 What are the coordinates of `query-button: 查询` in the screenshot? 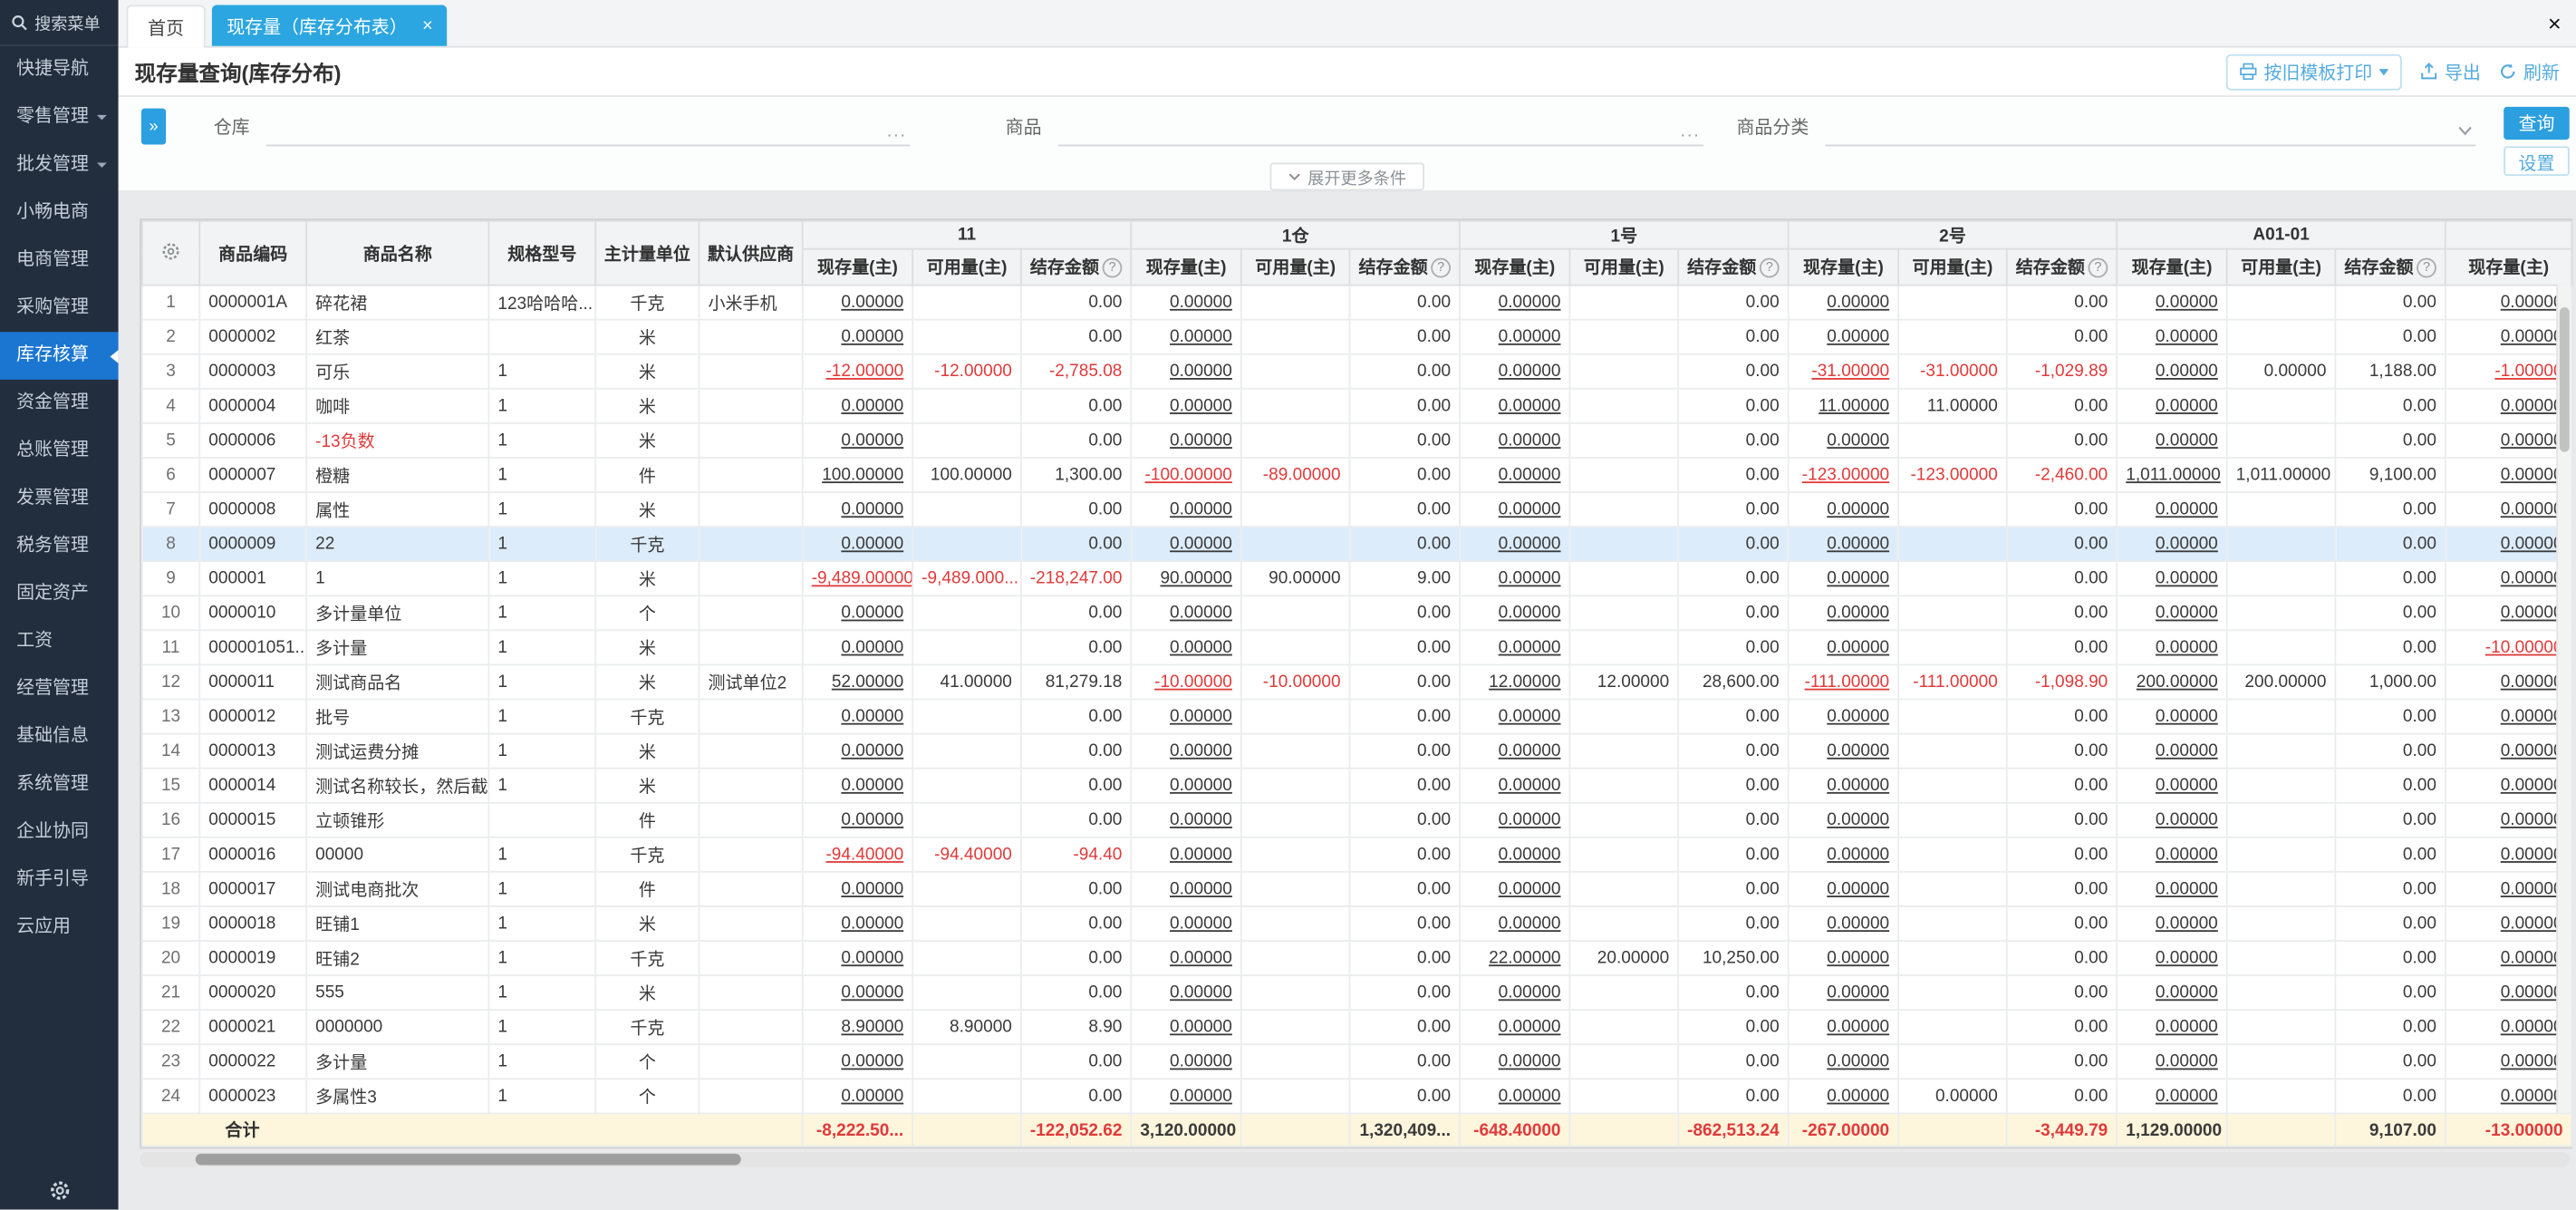 It's located at (2537, 123).